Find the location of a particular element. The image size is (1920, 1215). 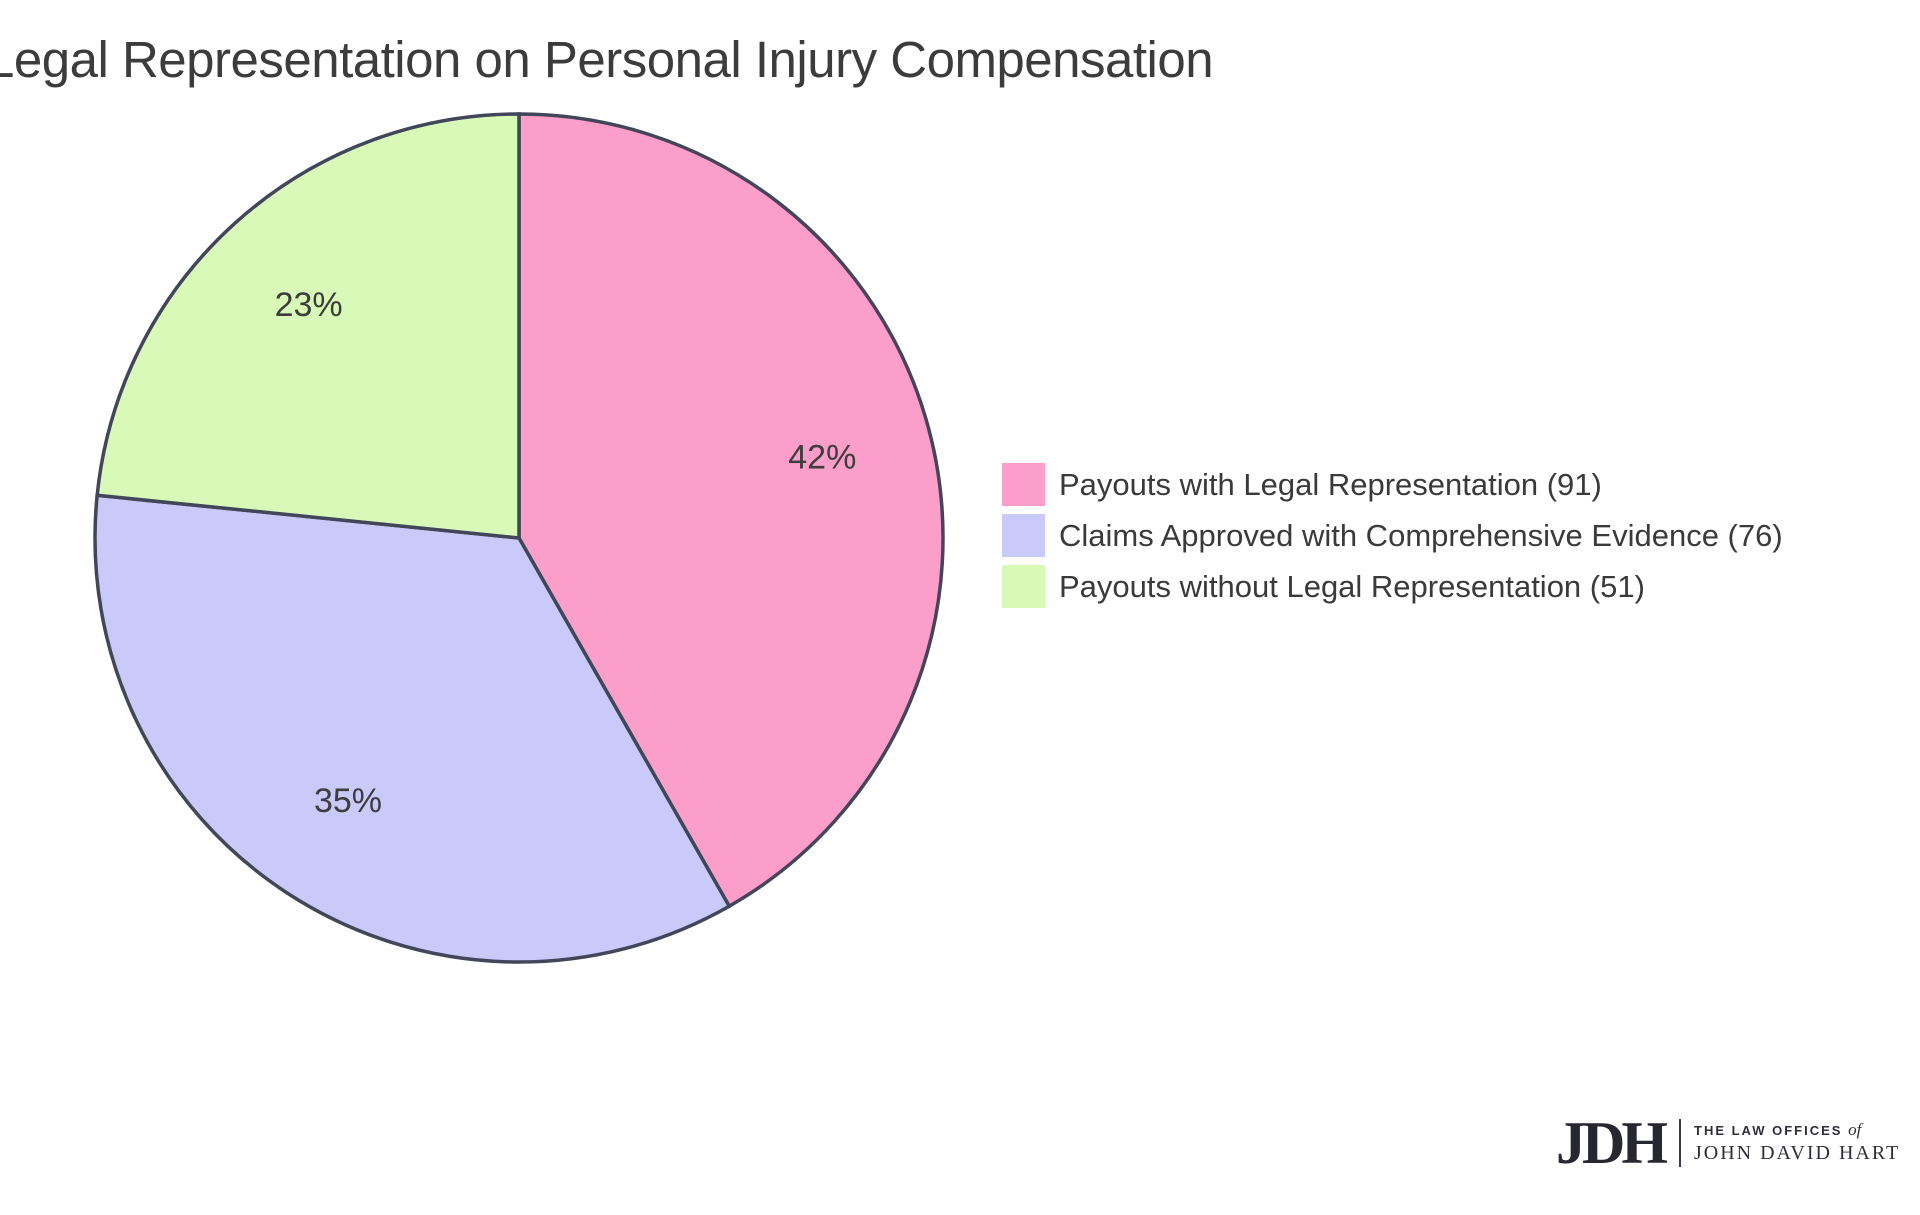

pie-slice-payouts-without-legal-representation is located at coordinates (308, 326).